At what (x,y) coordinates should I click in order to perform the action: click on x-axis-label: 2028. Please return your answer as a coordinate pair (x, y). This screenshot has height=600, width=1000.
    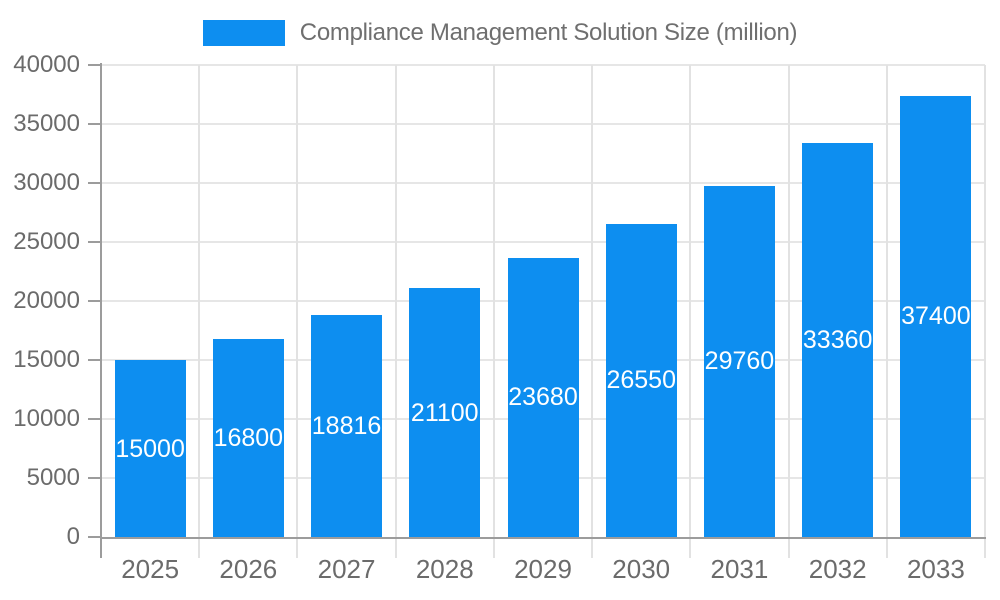
    Looking at the image, I should click on (444, 569).